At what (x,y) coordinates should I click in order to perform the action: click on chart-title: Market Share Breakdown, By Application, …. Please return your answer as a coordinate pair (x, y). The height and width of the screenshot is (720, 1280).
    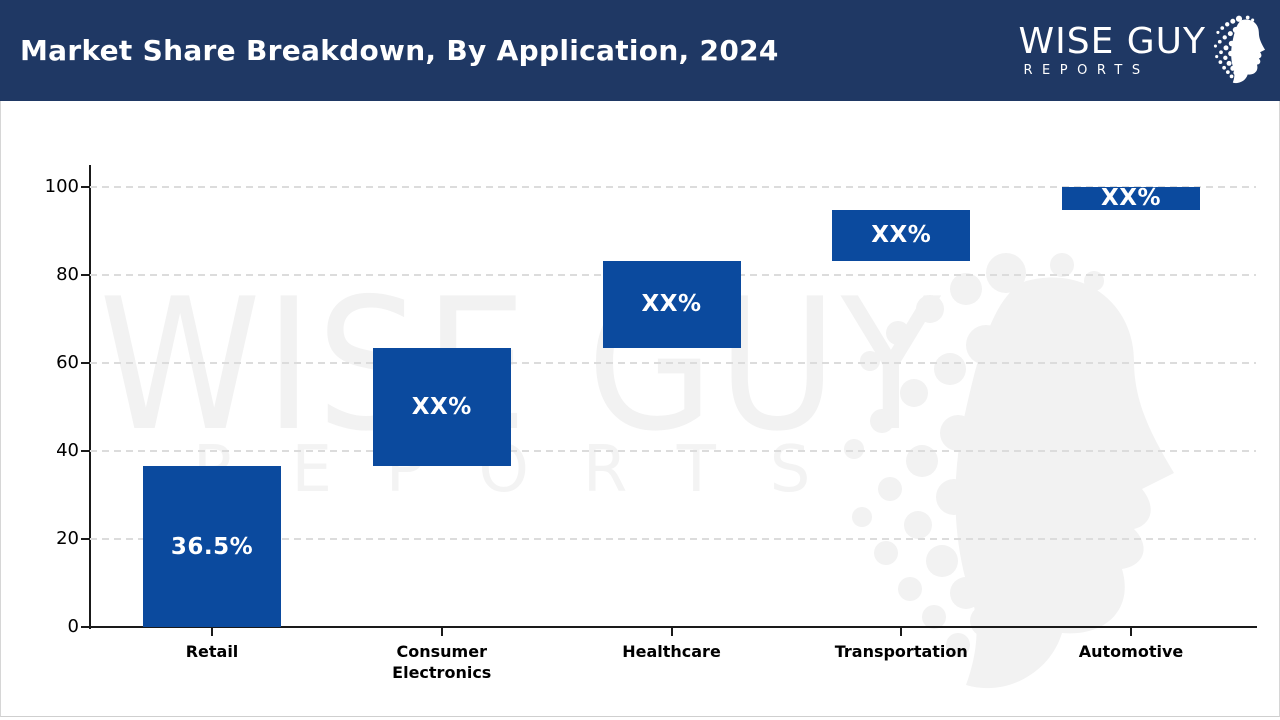
    Looking at the image, I should click on (399, 50).